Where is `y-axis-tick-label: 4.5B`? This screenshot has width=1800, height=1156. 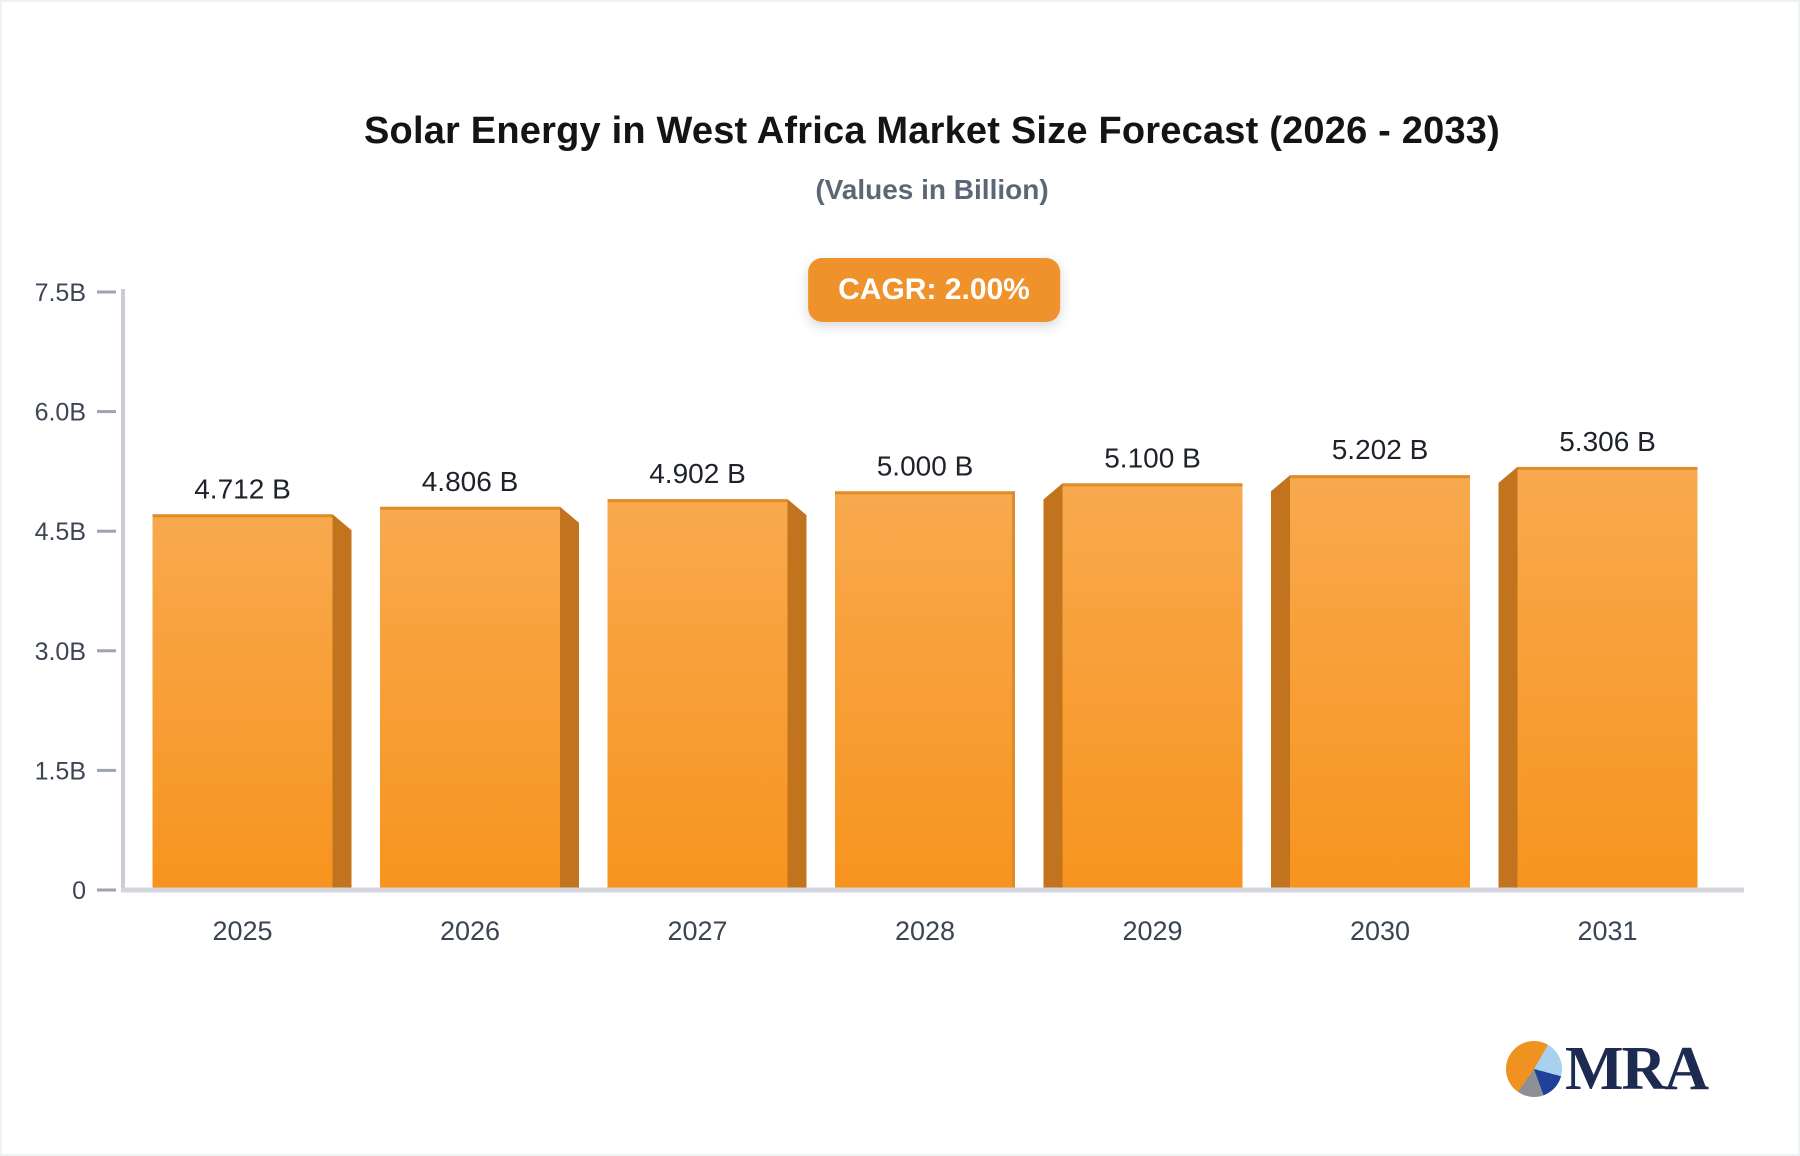
y-axis-tick-label: 4.5B is located at coordinates (60, 532).